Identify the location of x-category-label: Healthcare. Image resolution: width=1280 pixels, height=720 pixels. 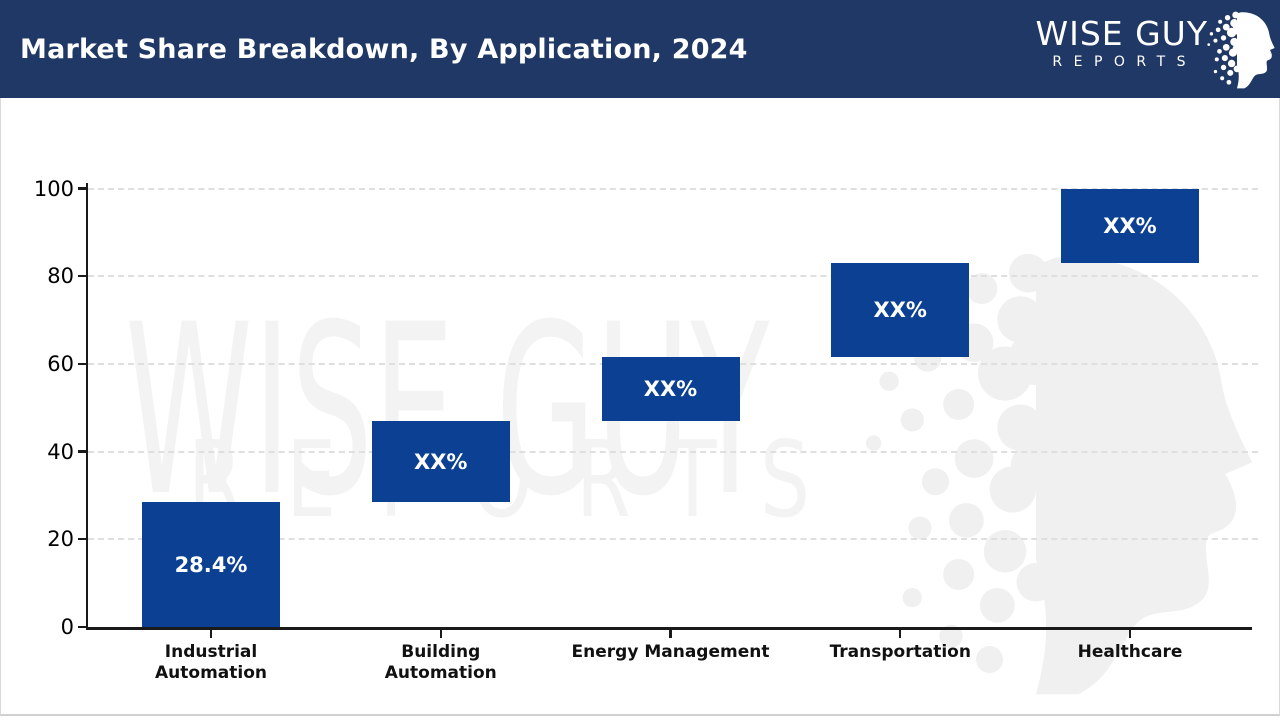
(1130, 652).